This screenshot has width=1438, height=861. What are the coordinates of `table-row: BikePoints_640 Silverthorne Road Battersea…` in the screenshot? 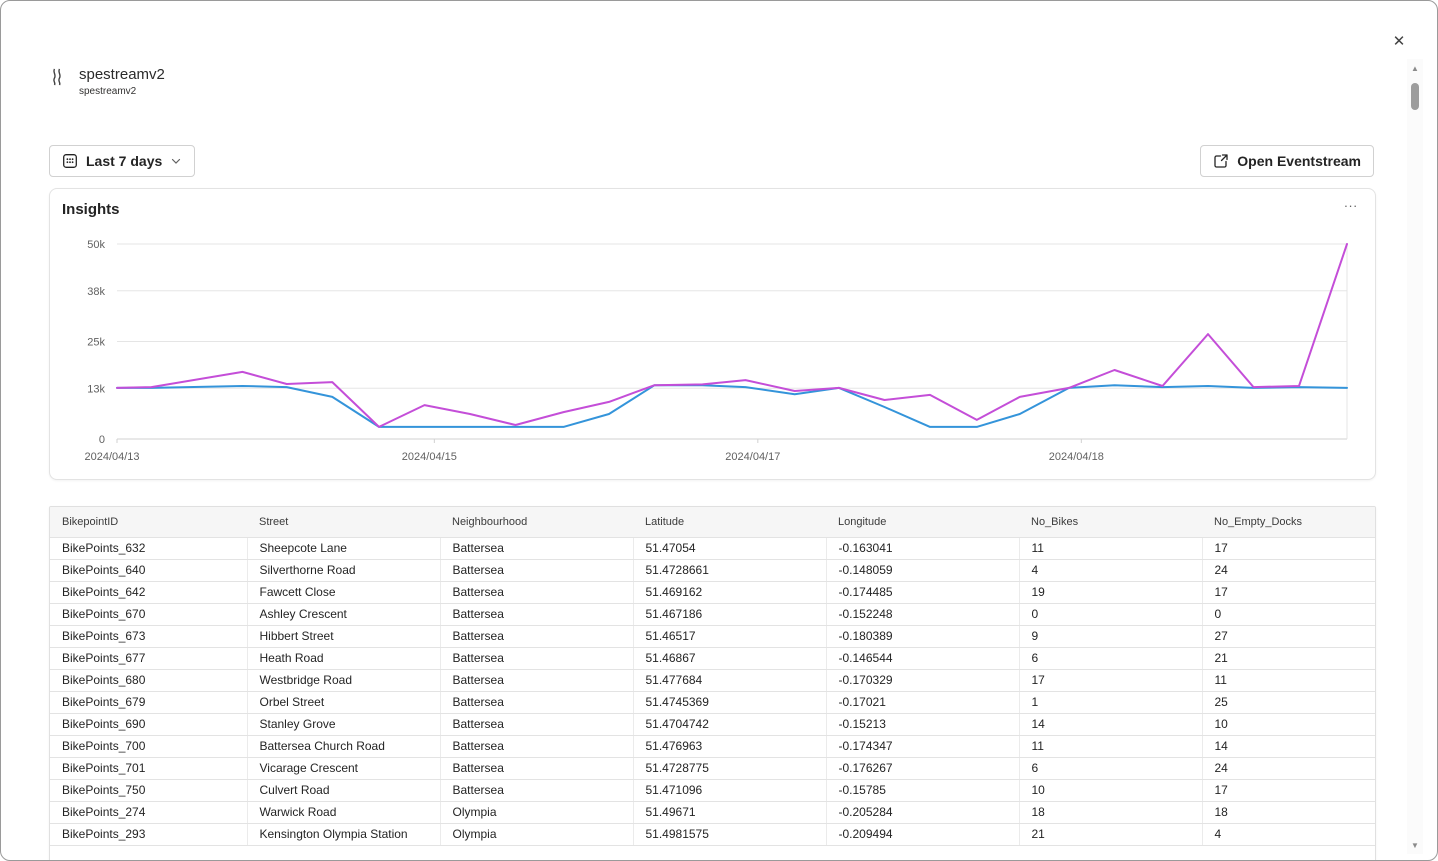 It's located at (712, 570).